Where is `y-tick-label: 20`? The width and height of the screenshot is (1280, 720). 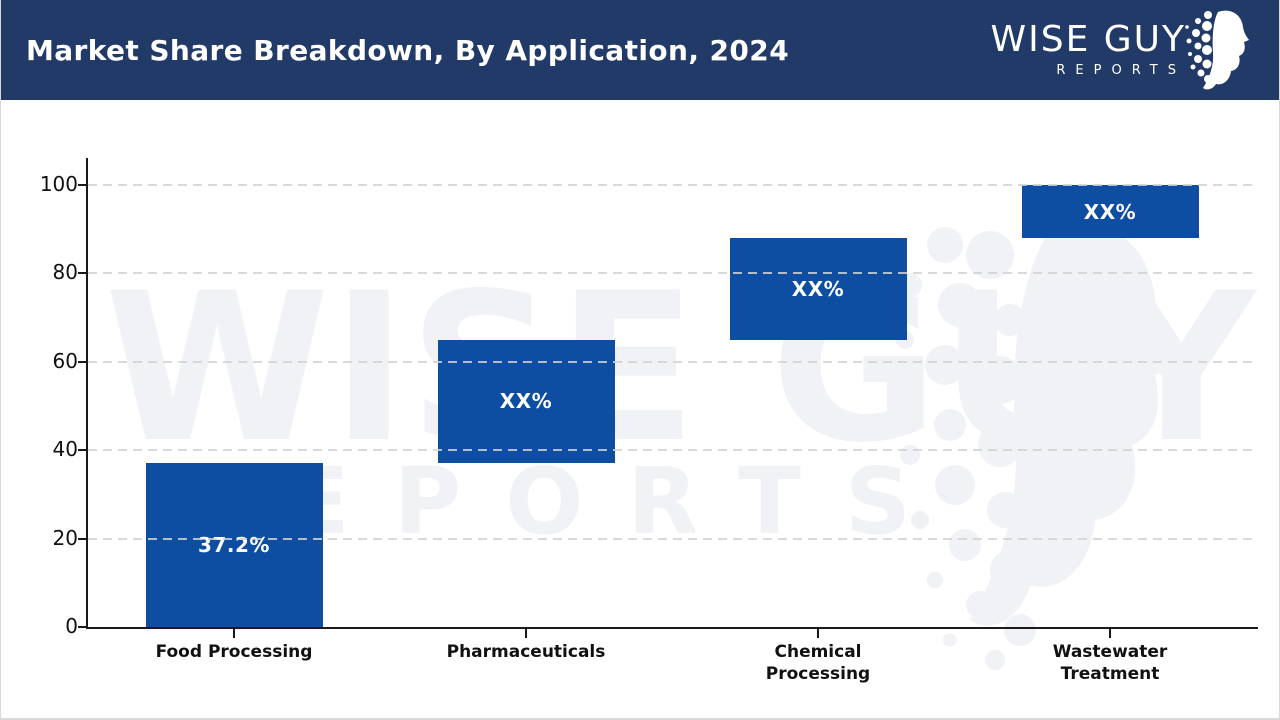
y-tick-label: 20 is located at coordinates (65, 537).